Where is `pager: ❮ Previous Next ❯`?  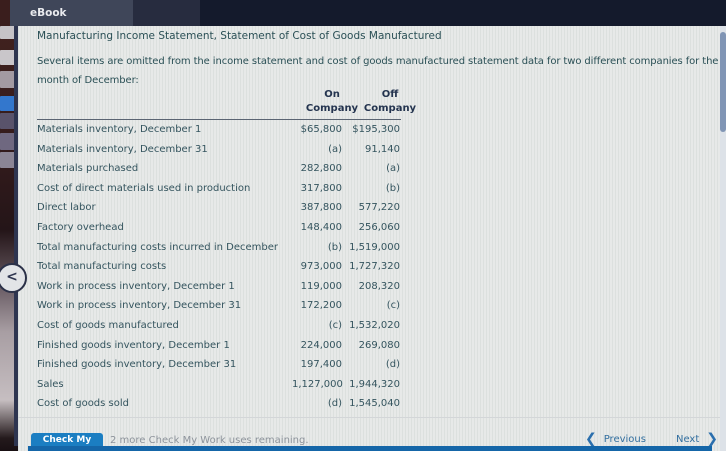
pager: ❮ Previous Next ❯ is located at coordinates (651, 439).